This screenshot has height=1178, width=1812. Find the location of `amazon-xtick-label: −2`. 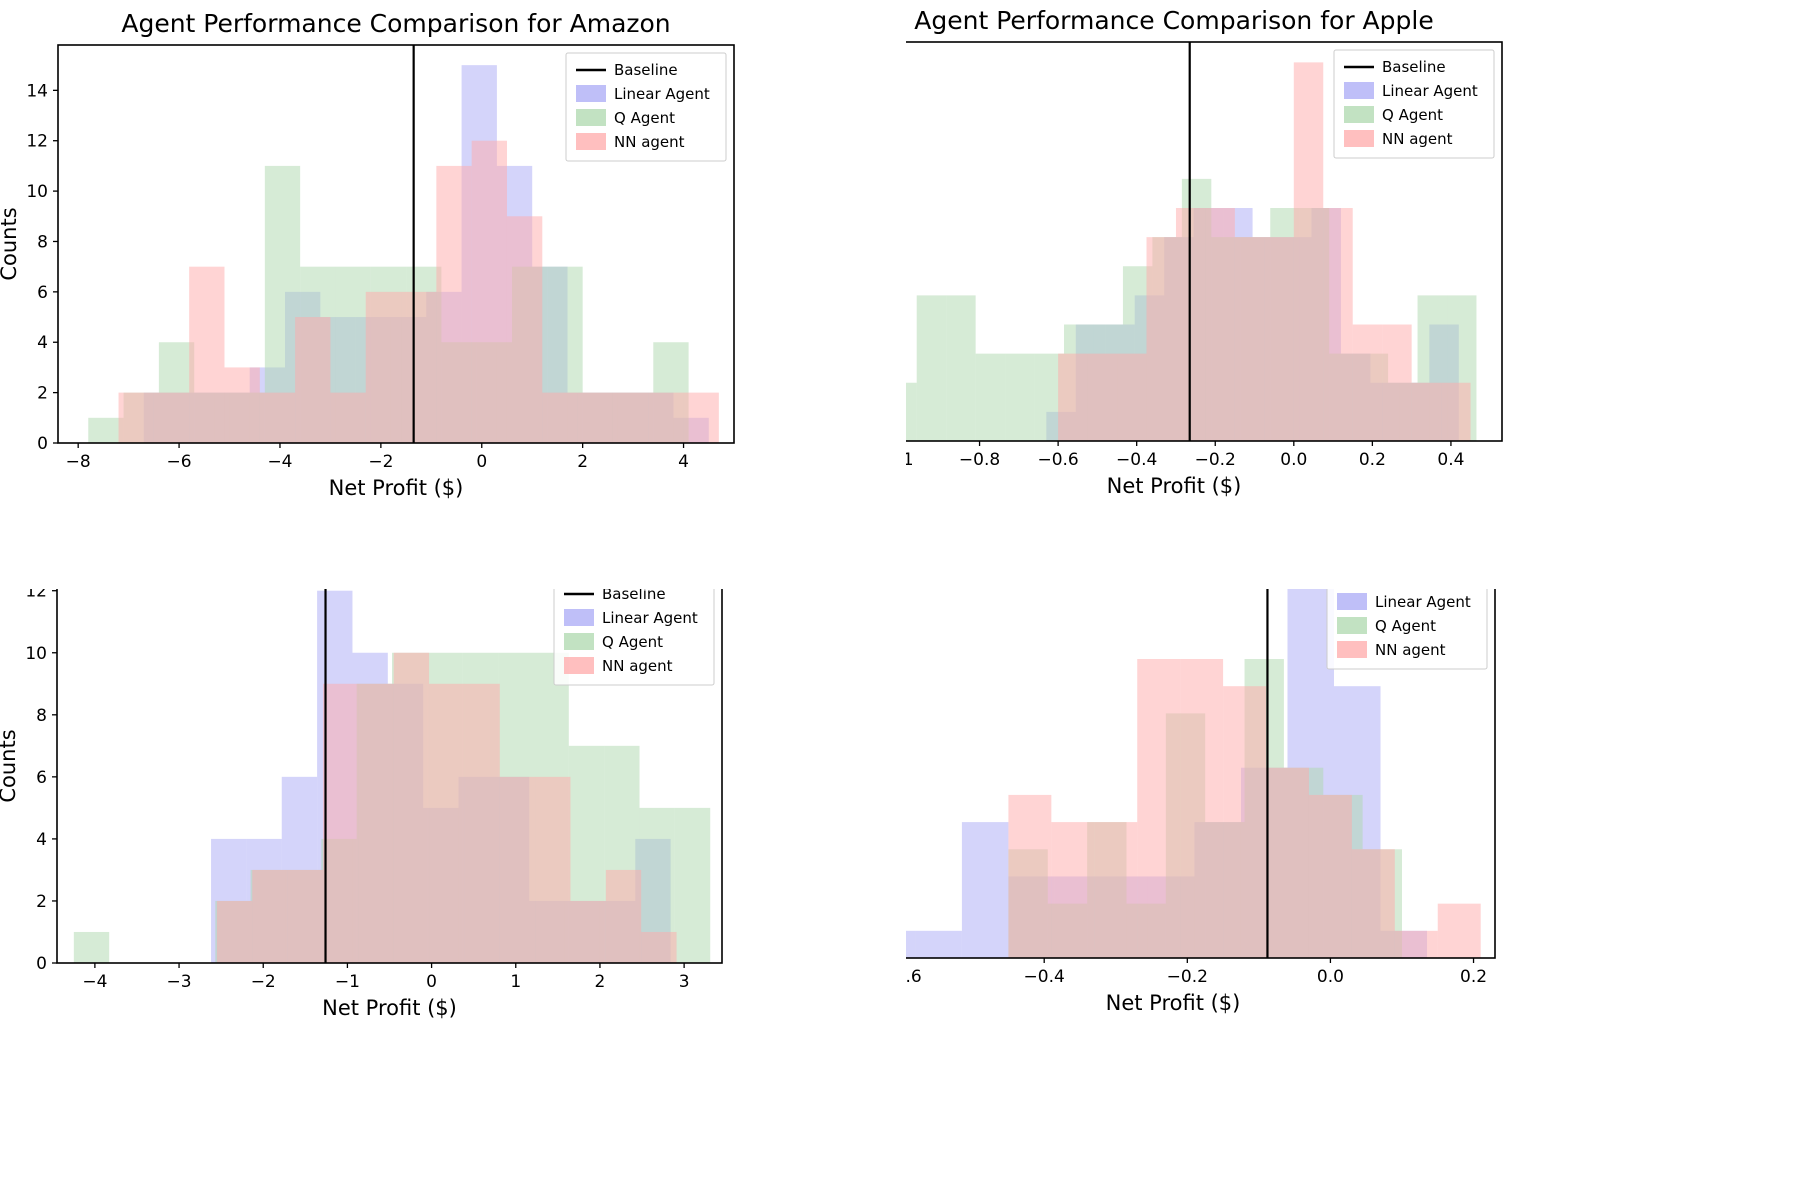

amazon-xtick-label: −2 is located at coordinates (380, 462).